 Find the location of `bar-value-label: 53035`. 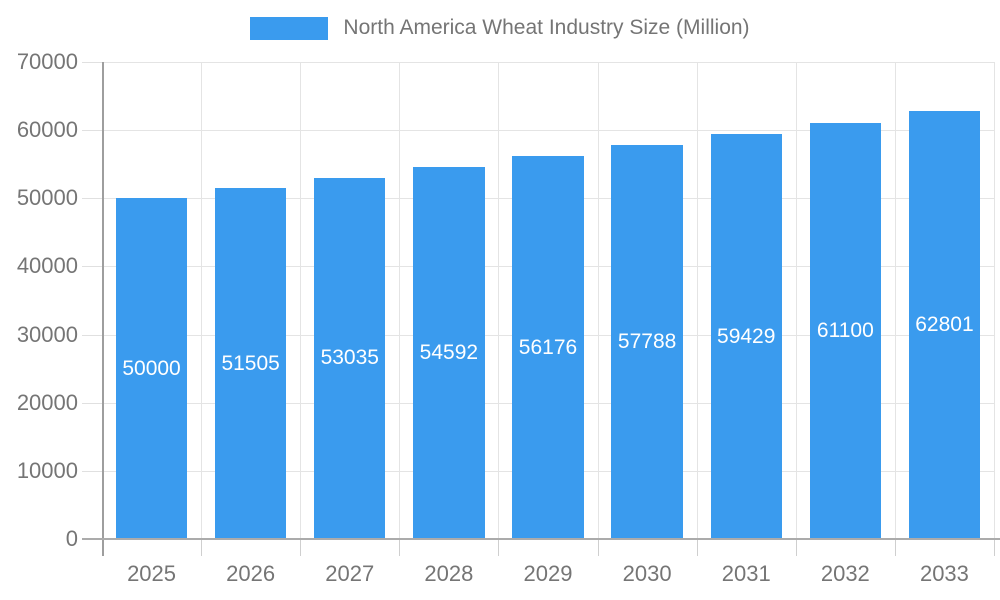

bar-value-label: 53035 is located at coordinates (349, 358).